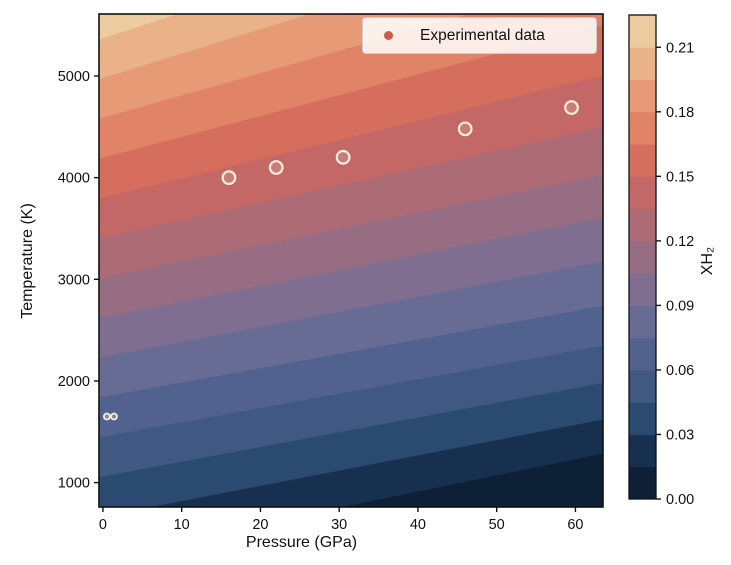 Image resolution: width=731 pixels, height=565 pixels. What do you see at coordinates (74, 382) in the screenshot?
I see `y-tick-label: 2000` at bounding box center [74, 382].